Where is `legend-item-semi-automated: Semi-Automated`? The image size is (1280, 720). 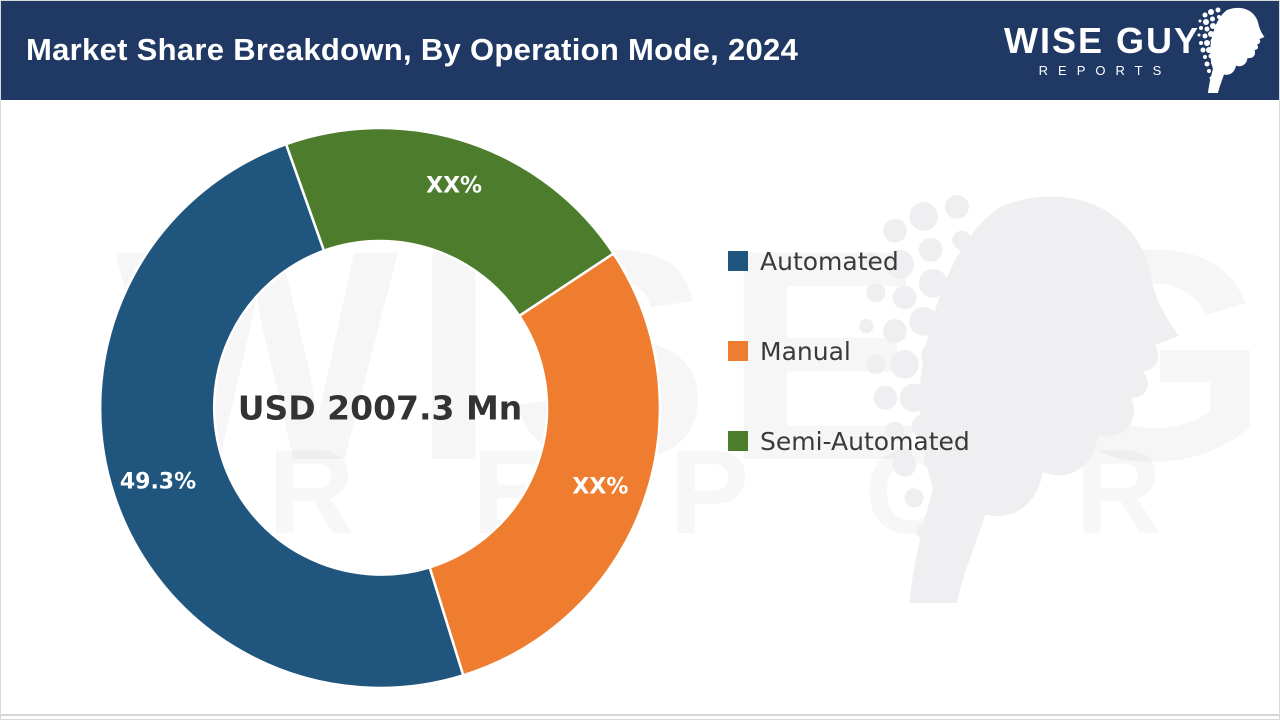
legend-item-semi-automated: Semi-Automated is located at coordinates (849, 441).